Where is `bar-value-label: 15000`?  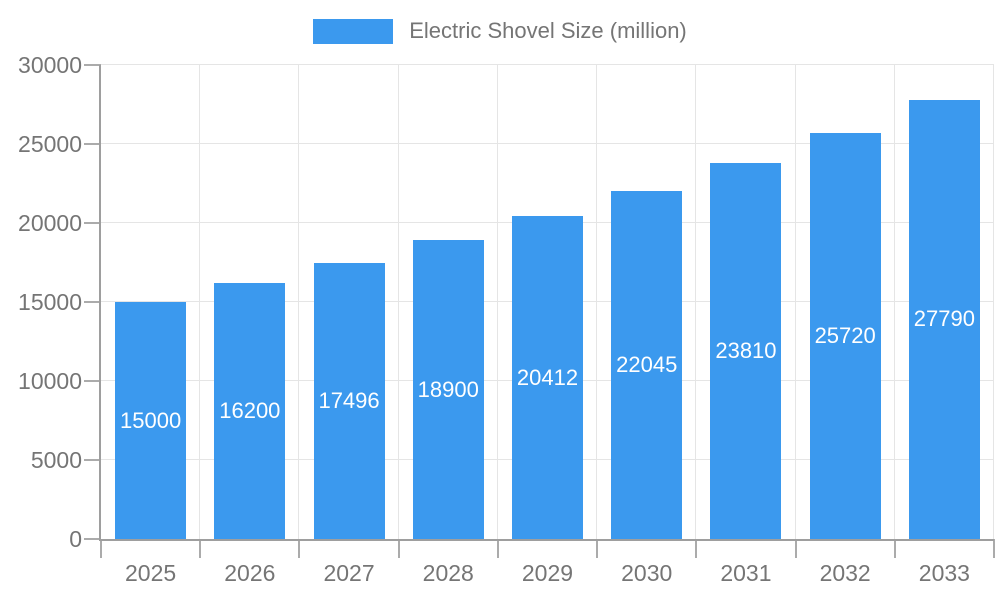 bar-value-label: 15000 is located at coordinates (151, 420).